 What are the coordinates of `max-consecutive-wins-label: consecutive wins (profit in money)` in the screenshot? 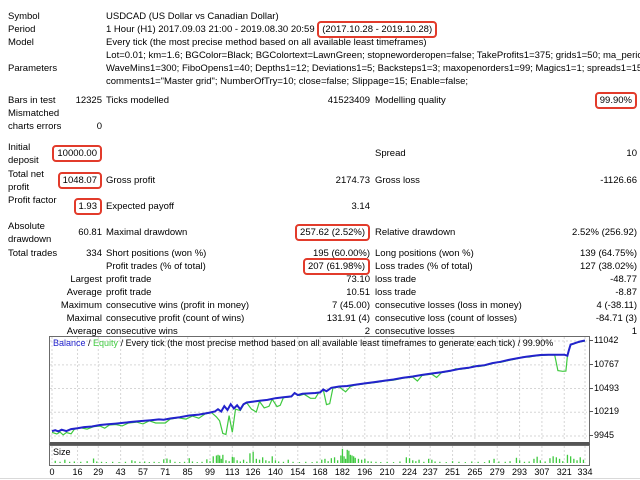 It's located at (178, 305).